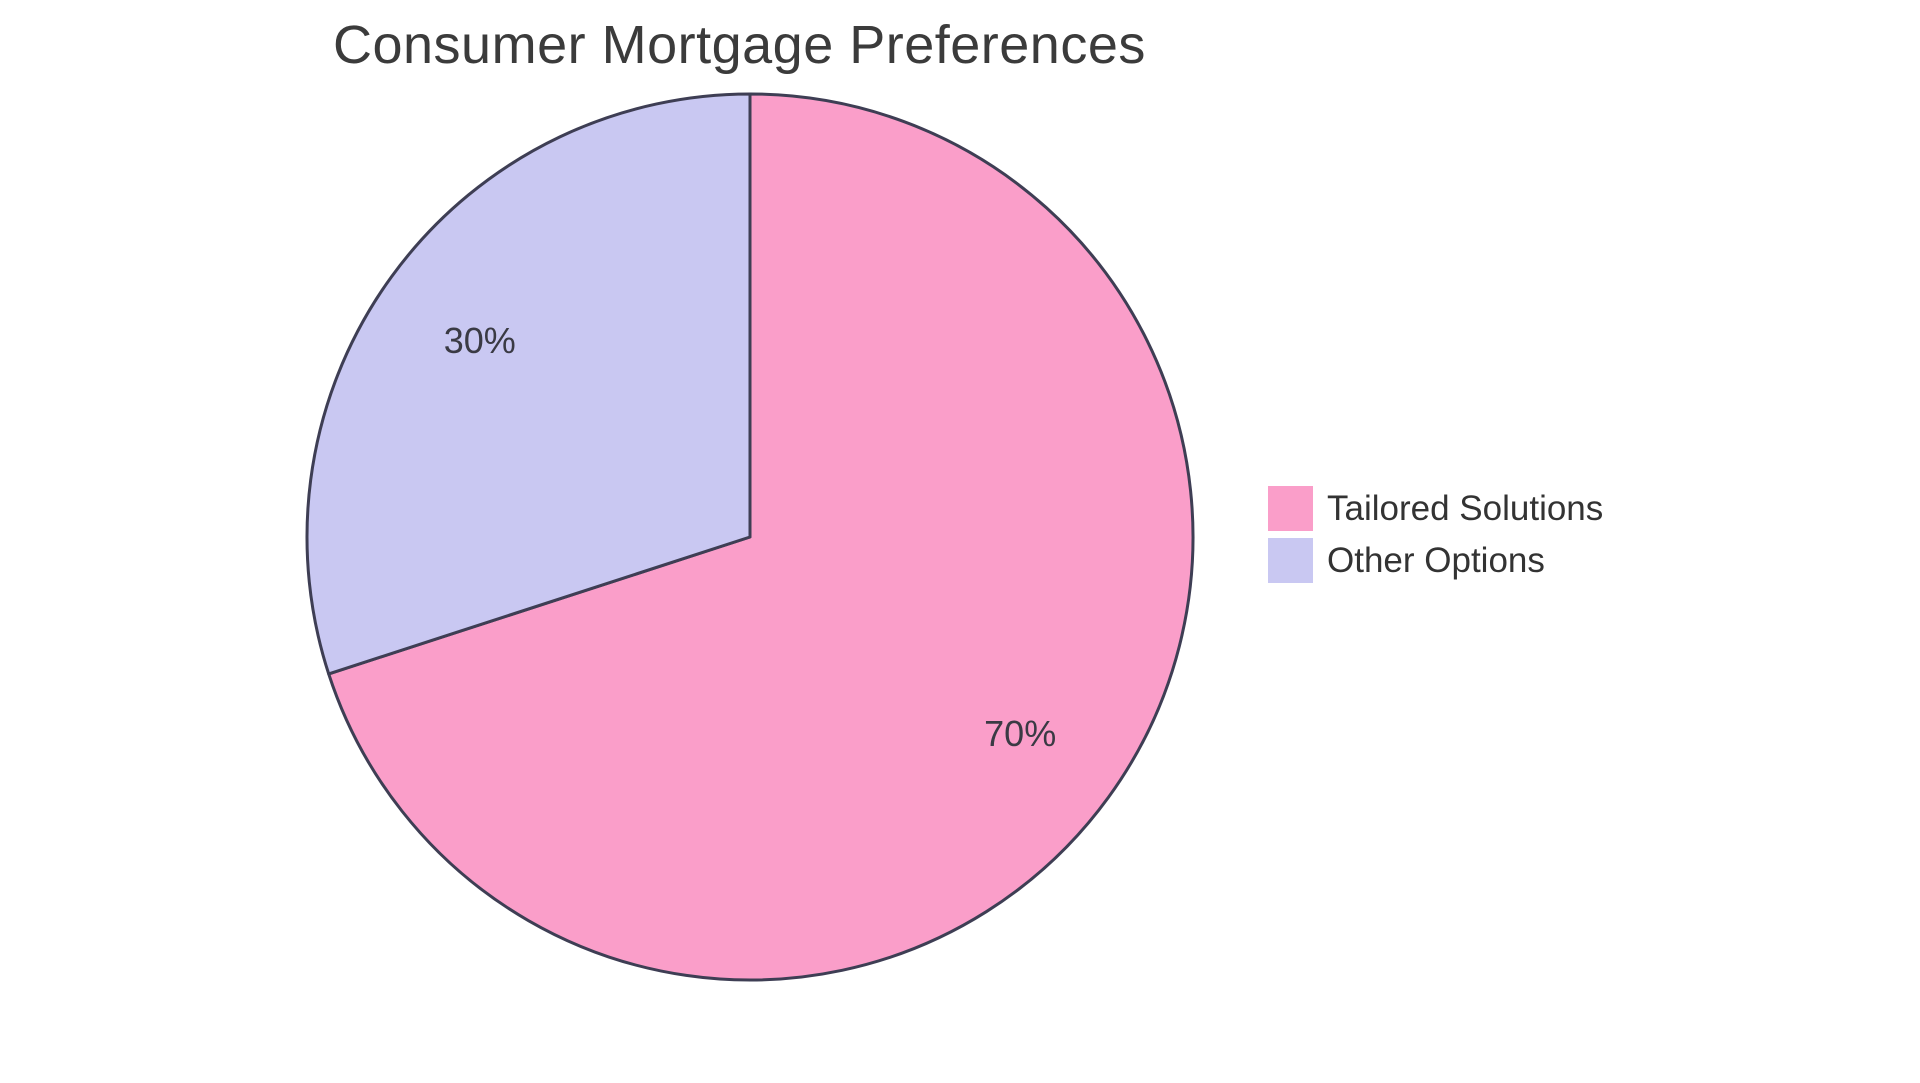 The width and height of the screenshot is (1920, 1083). I want to click on pie-slice-other-options, so click(528, 384).